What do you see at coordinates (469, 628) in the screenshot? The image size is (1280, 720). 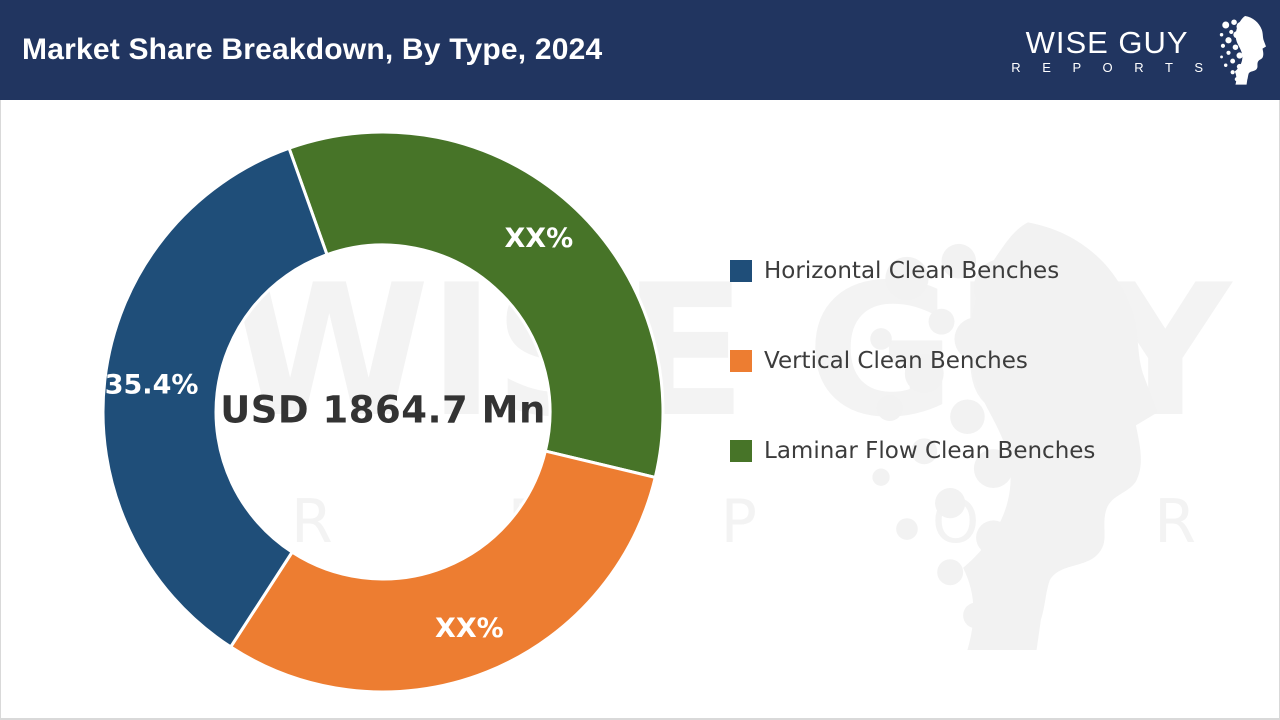 I see `slice-value-label-1: XX%` at bounding box center [469, 628].